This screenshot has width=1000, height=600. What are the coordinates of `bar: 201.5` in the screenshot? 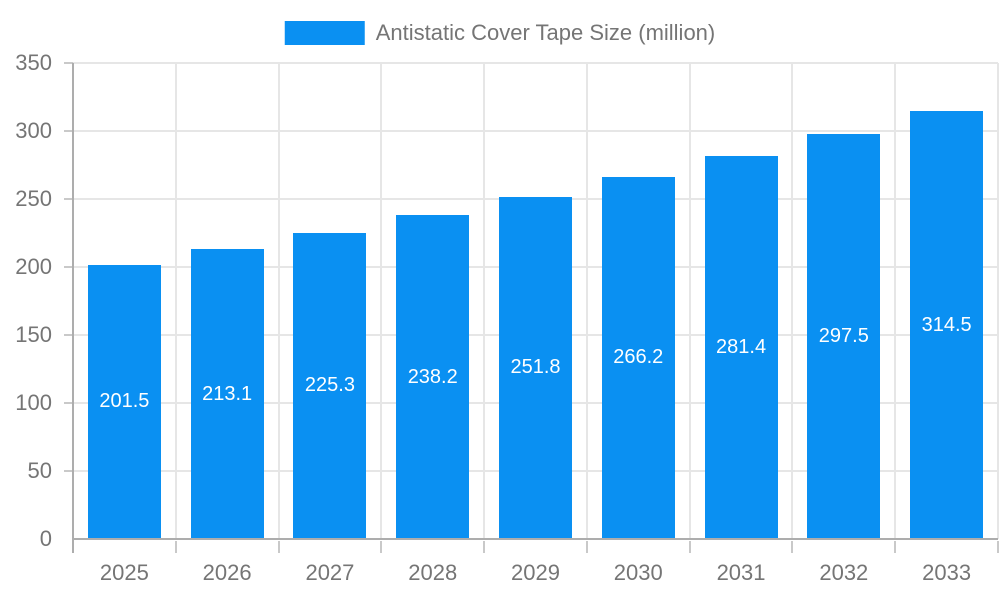 It's located at (124, 401).